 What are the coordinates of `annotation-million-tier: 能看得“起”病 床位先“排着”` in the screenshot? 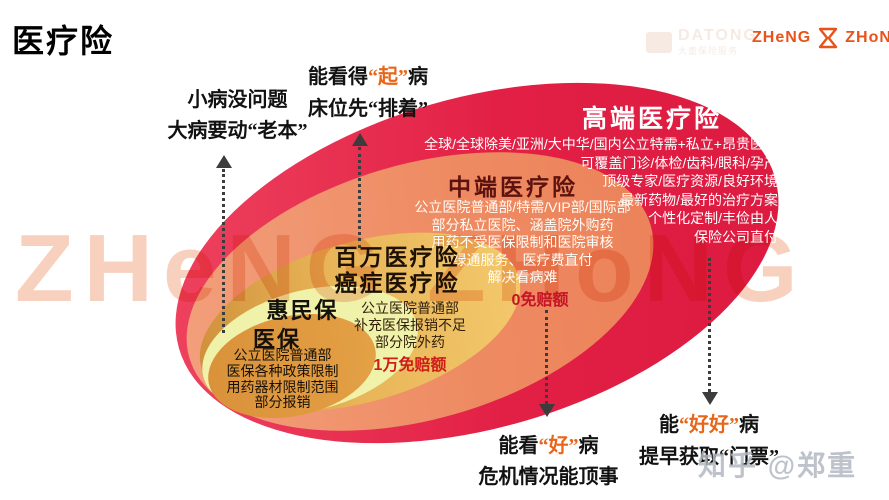 It's located at (368, 93).